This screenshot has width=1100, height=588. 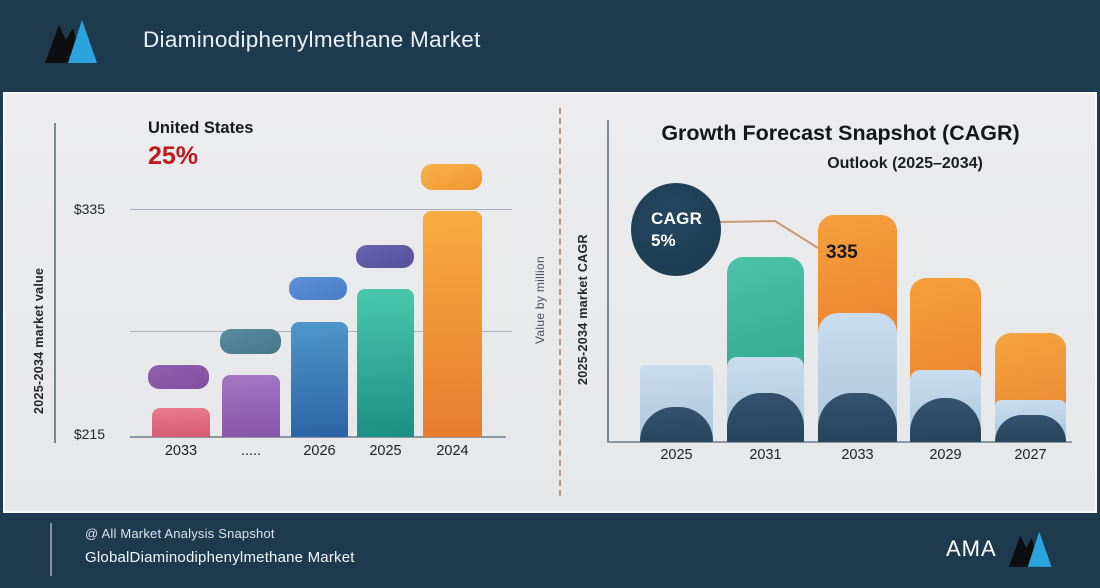 I want to click on x-label-left: 2026, so click(x=319, y=451).